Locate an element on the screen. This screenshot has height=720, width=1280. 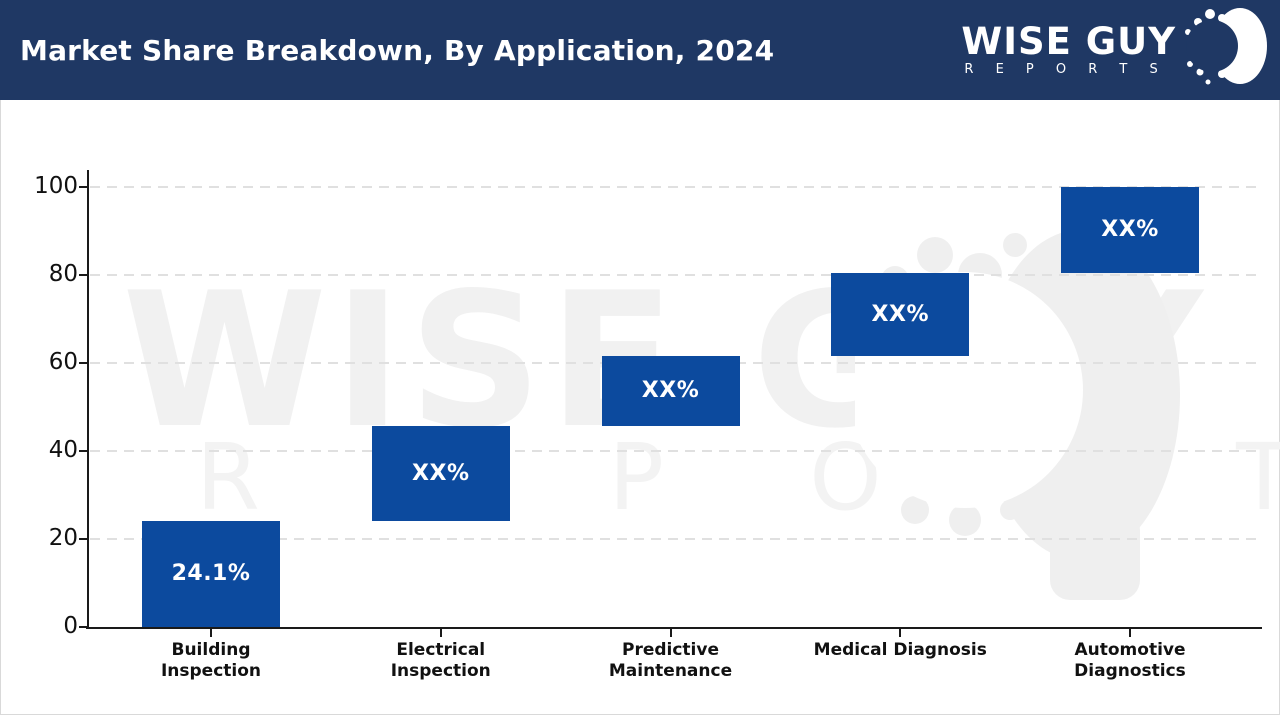
x-category-label: Predictive Maintenance is located at coordinates (671, 661).